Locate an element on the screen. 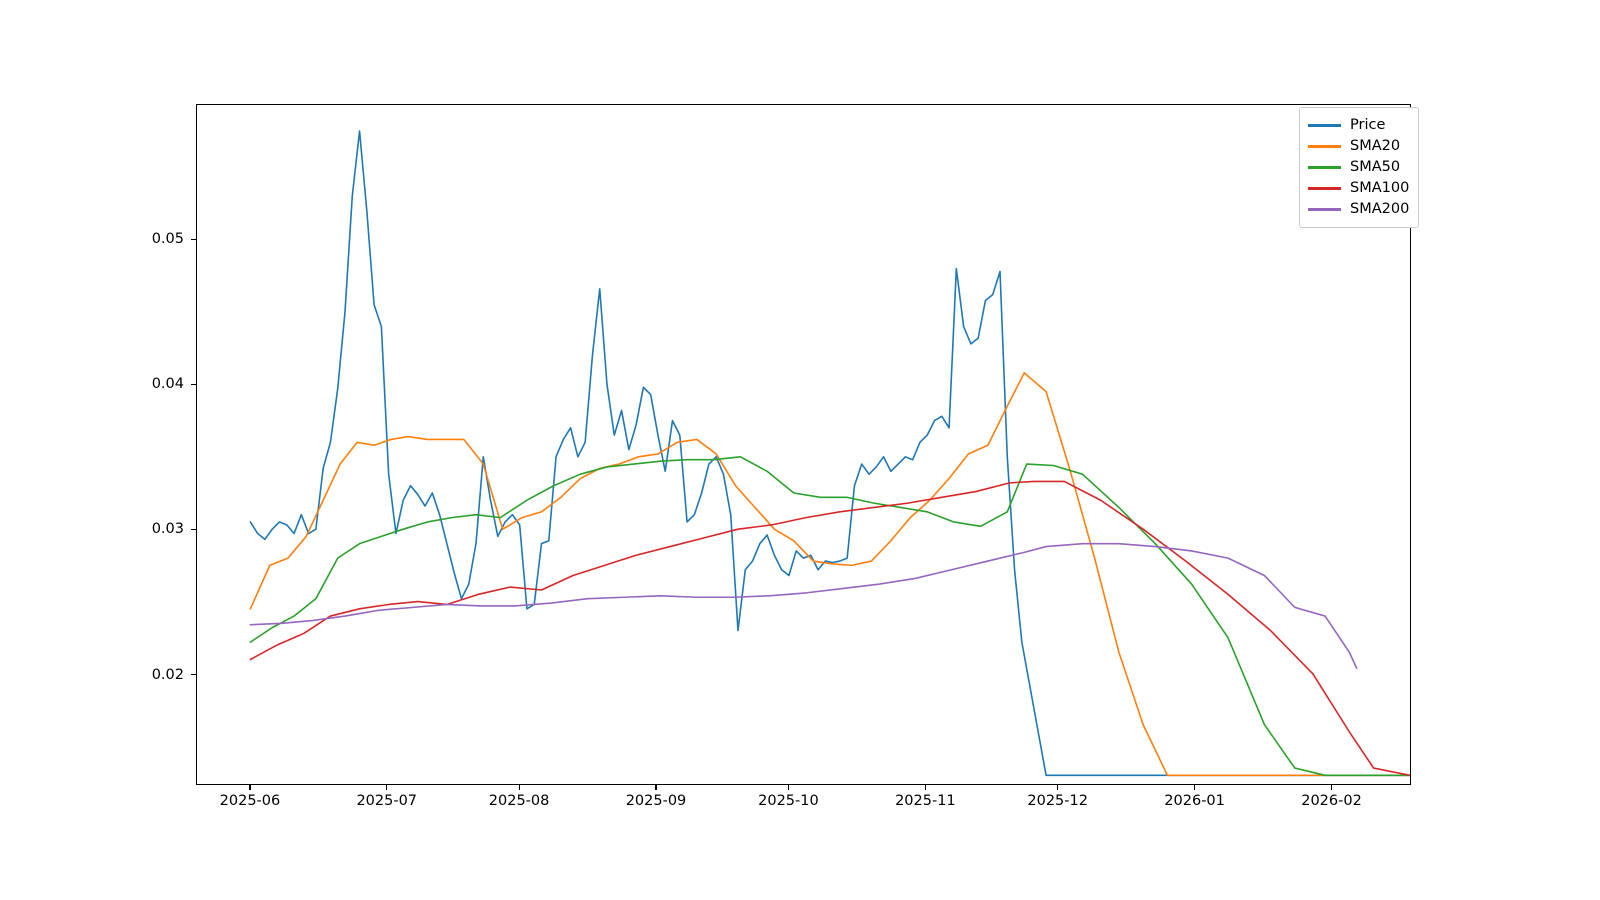 The height and width of the screenshot is (900, 1600). legend-item-price: Price is located at coordinates (1358, 125).